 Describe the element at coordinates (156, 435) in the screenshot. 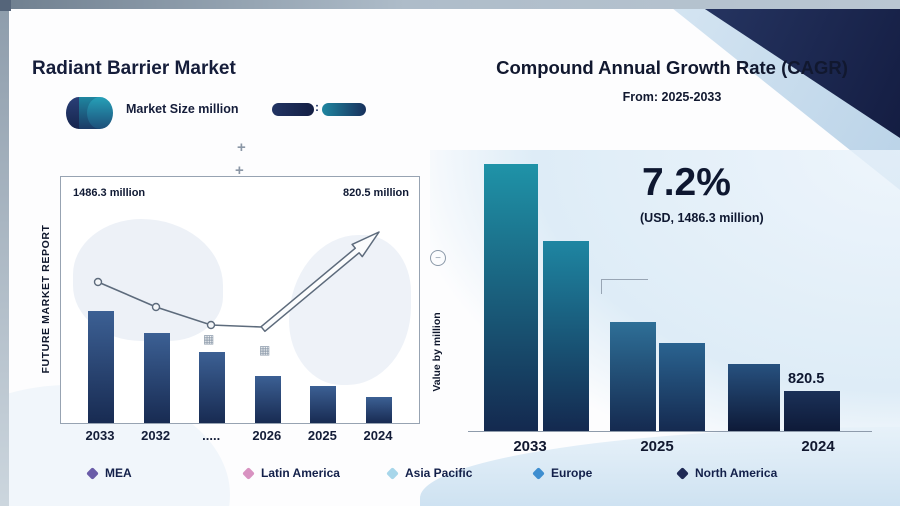

I see `left-x-label: 2032` at that location.